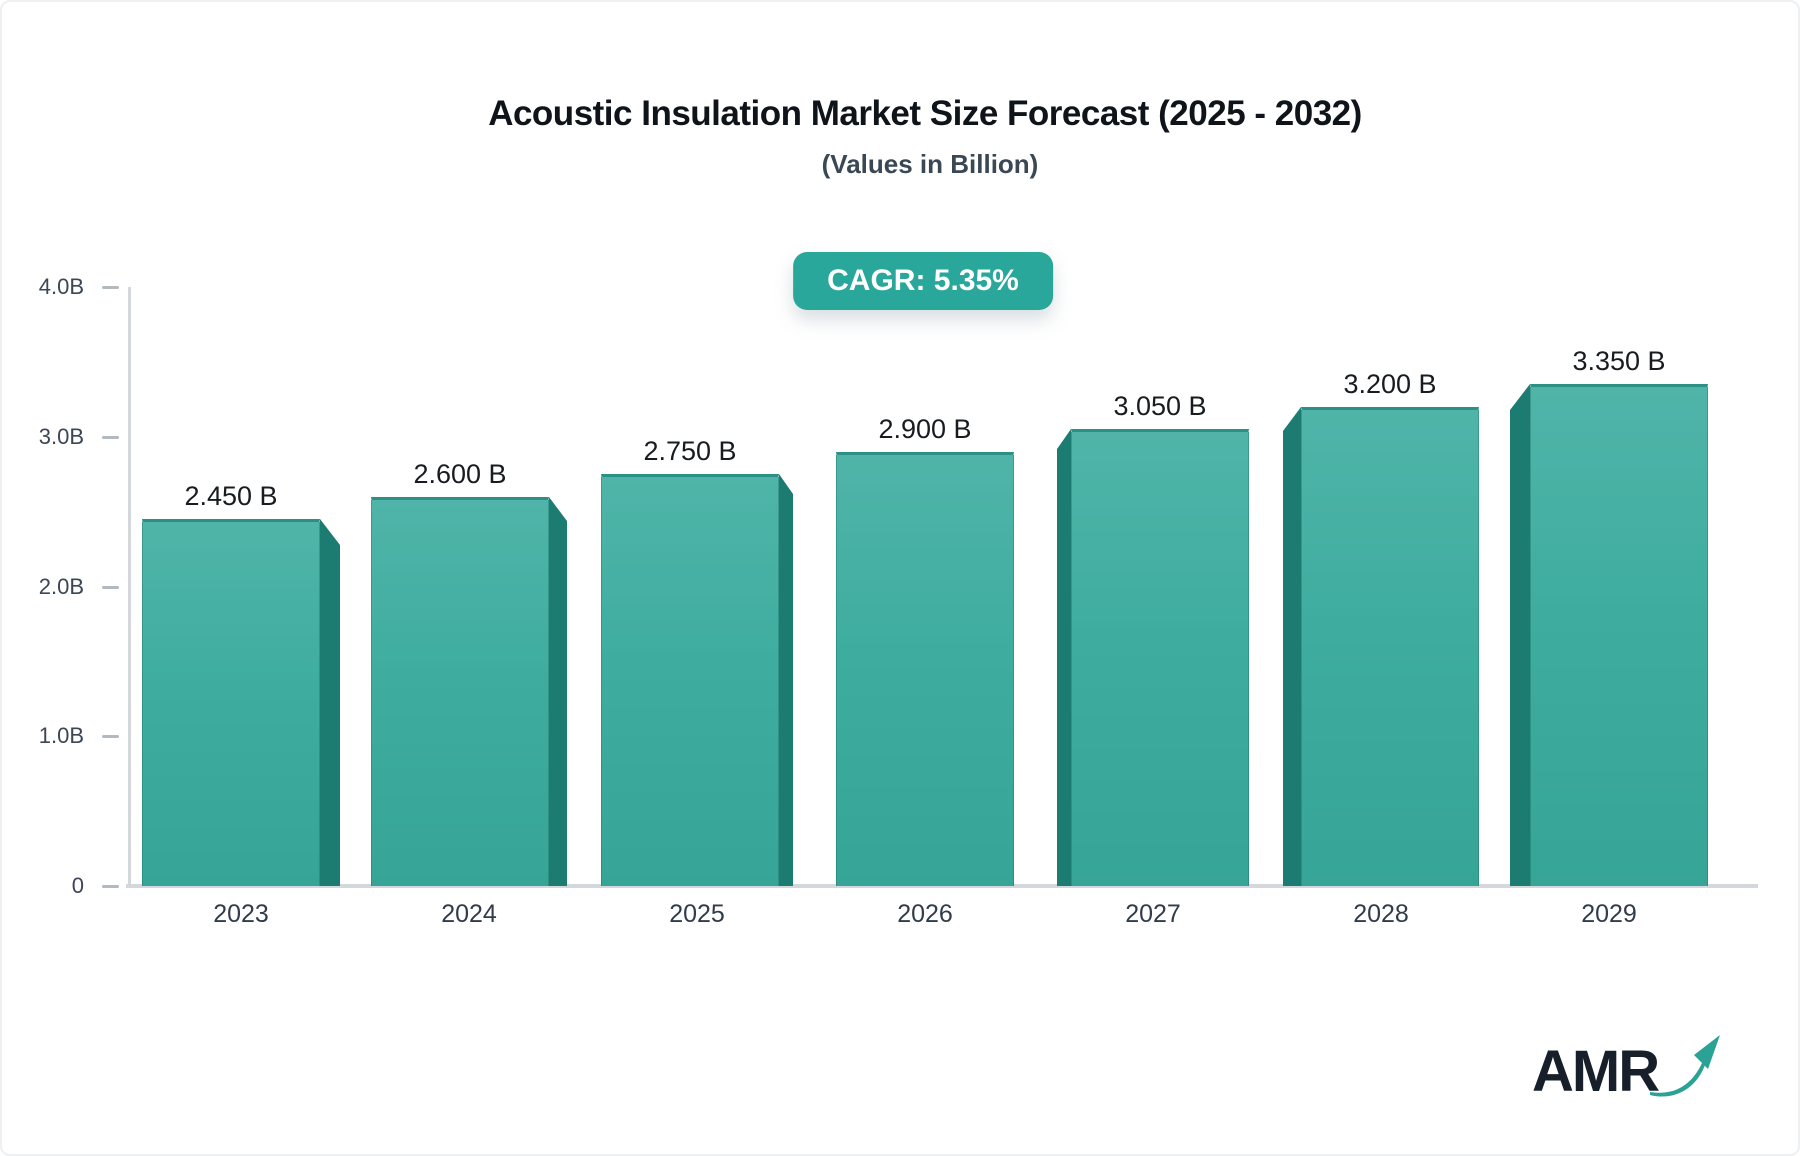 The height and width of the screenshot is (1156, 1800). I want to click on bar-group-2026: 2.900 B, so click(925, 650).